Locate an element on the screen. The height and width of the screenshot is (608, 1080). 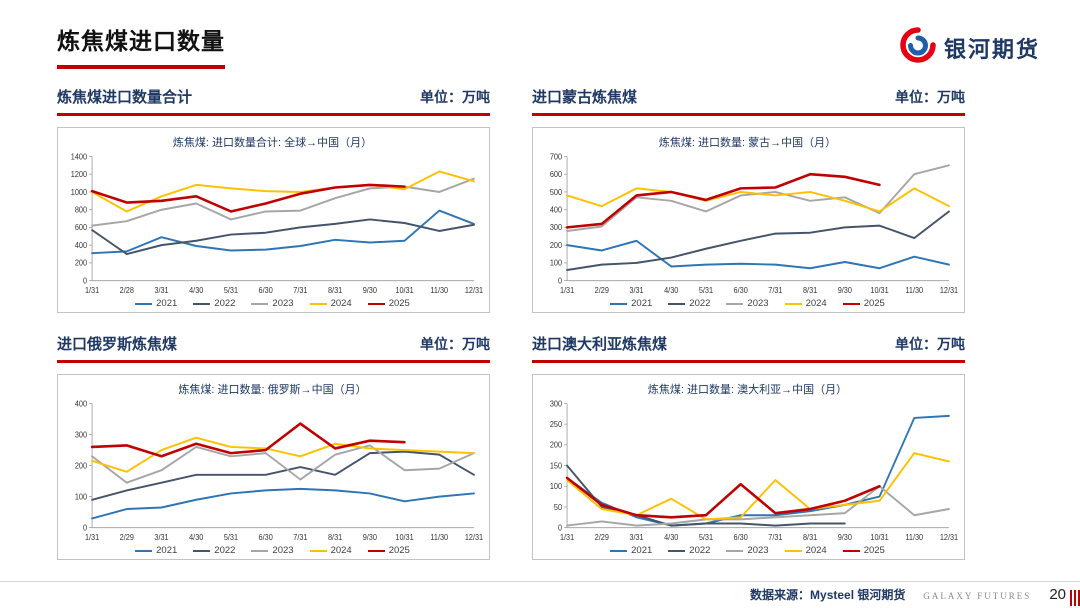
panel-title: 进口蒙古炼焦煤 is located at coordinates (585, 97).